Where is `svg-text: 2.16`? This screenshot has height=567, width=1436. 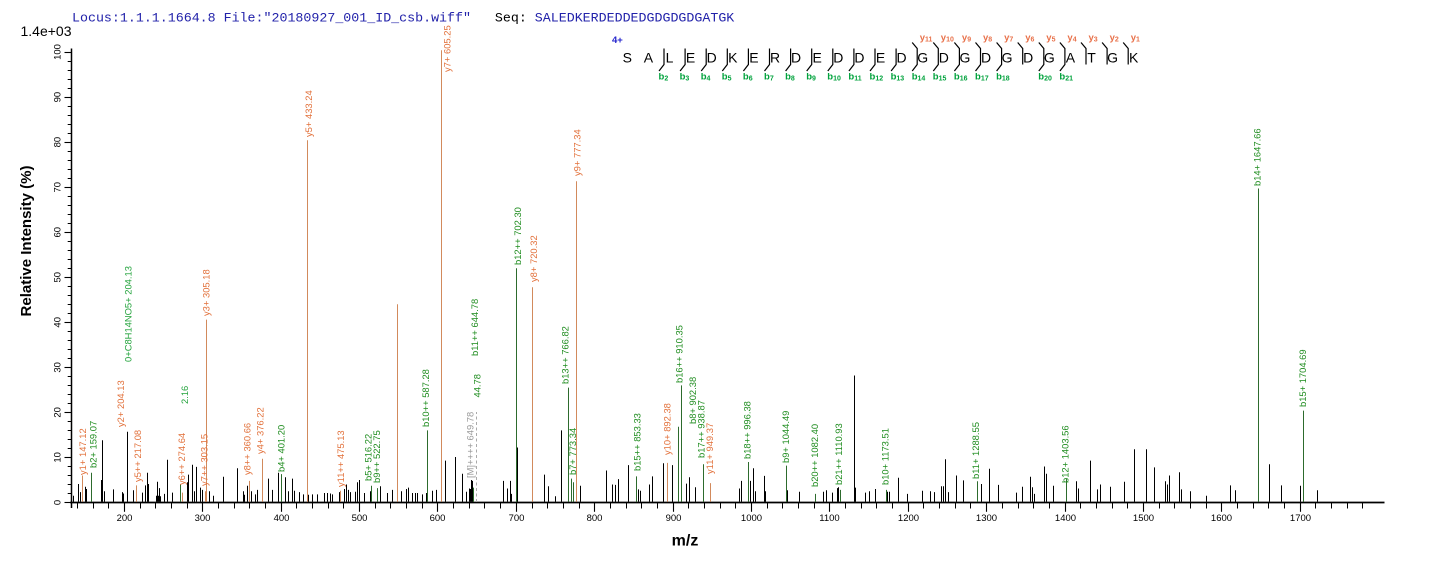 svg-text: 2.16 is located at coordinates (184, 395).